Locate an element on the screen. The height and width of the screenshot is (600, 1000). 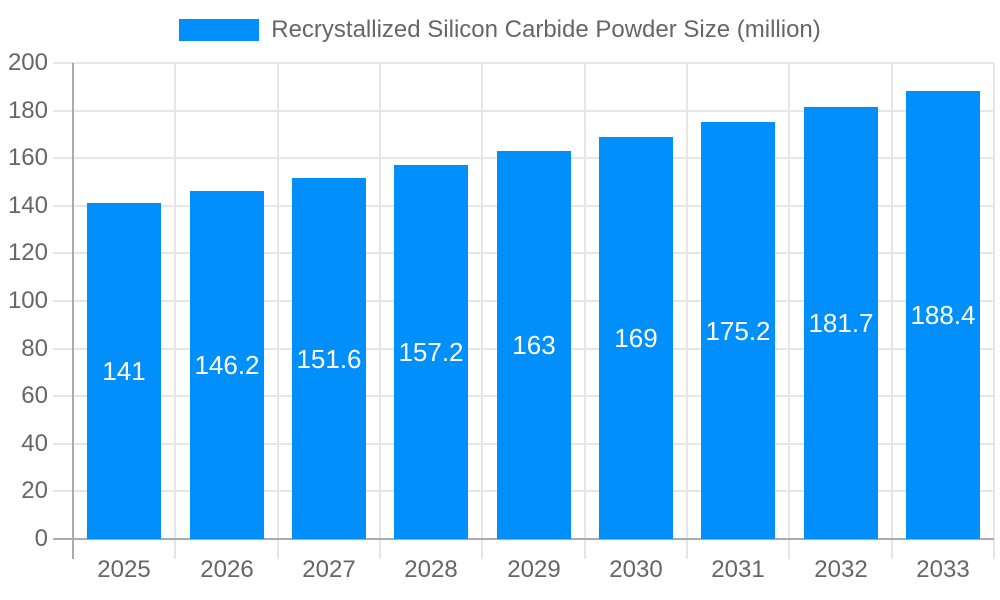
bar-value-label: 151.6 is located at coordinates (329, 359).